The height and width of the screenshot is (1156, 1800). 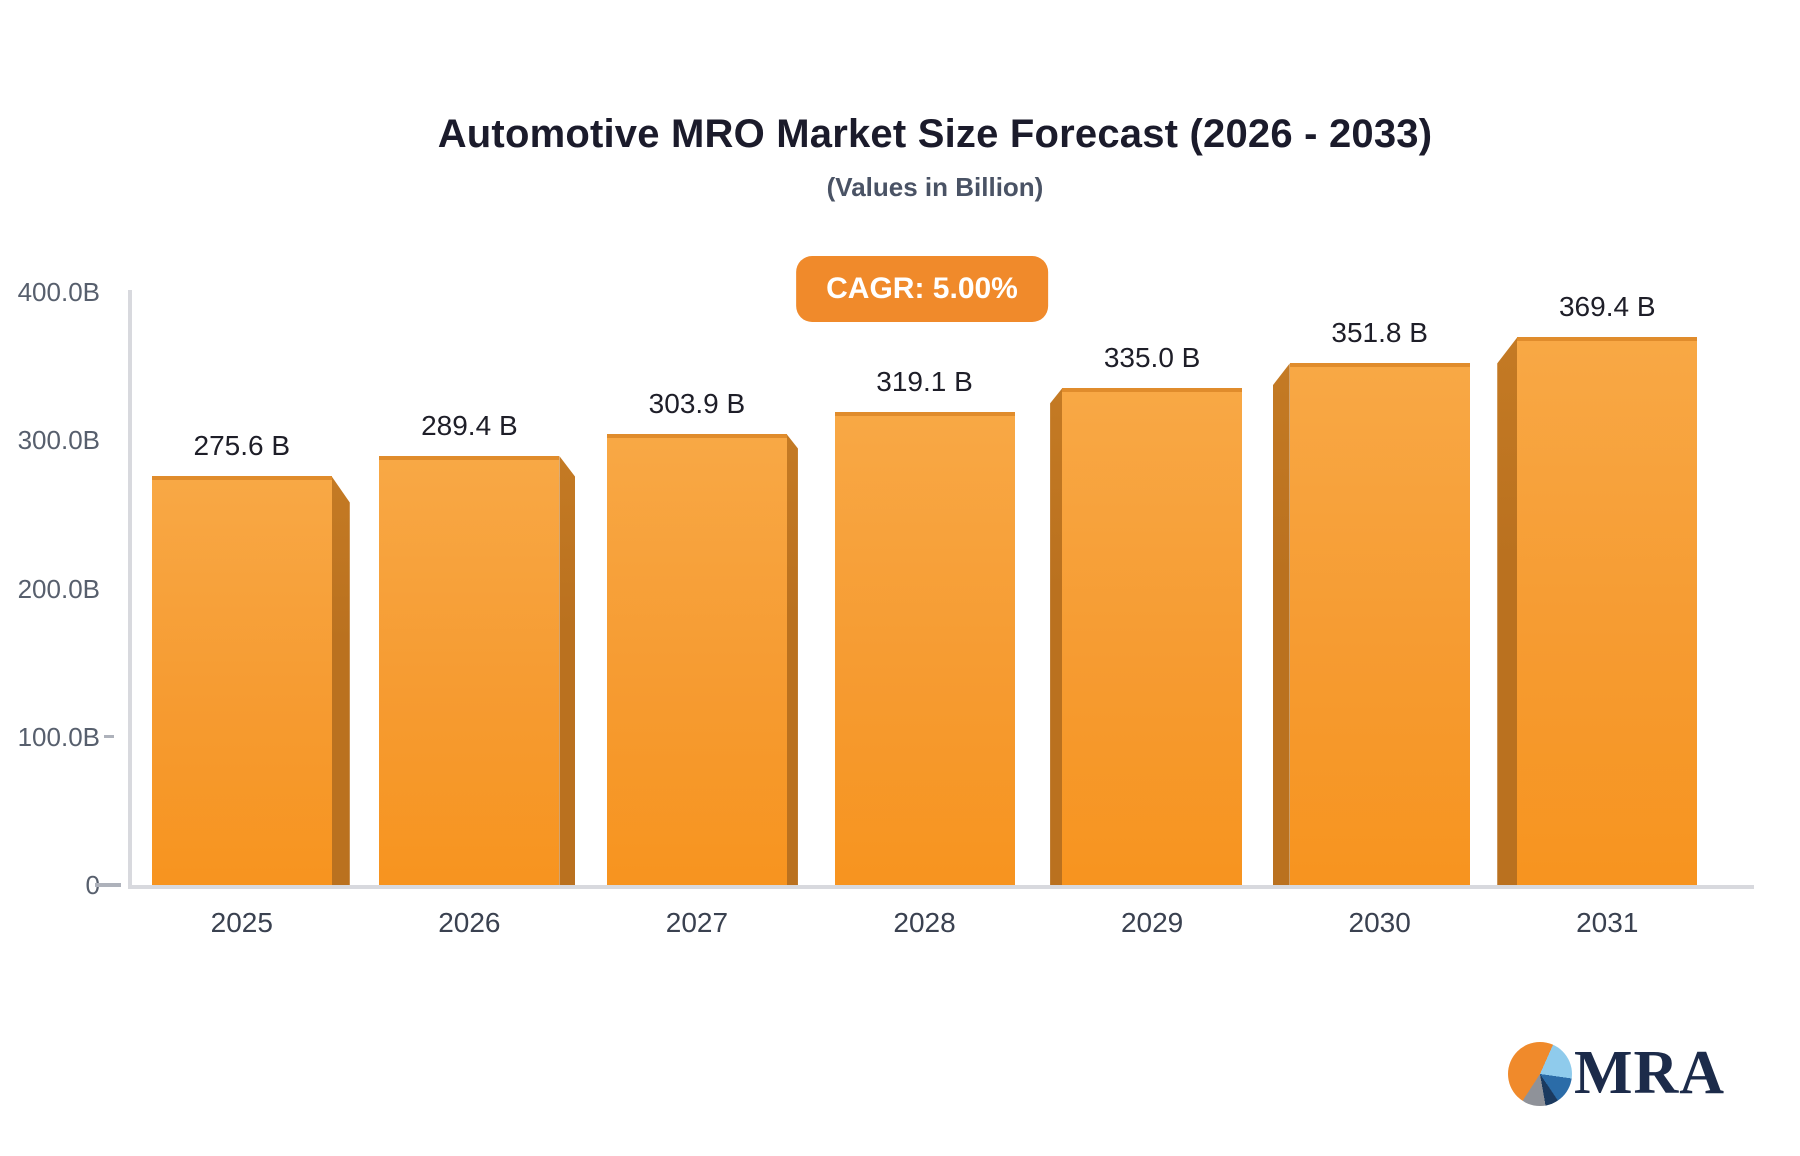 I want to click on bar-value-label: 289.4 B, so click(x=469, y=425).